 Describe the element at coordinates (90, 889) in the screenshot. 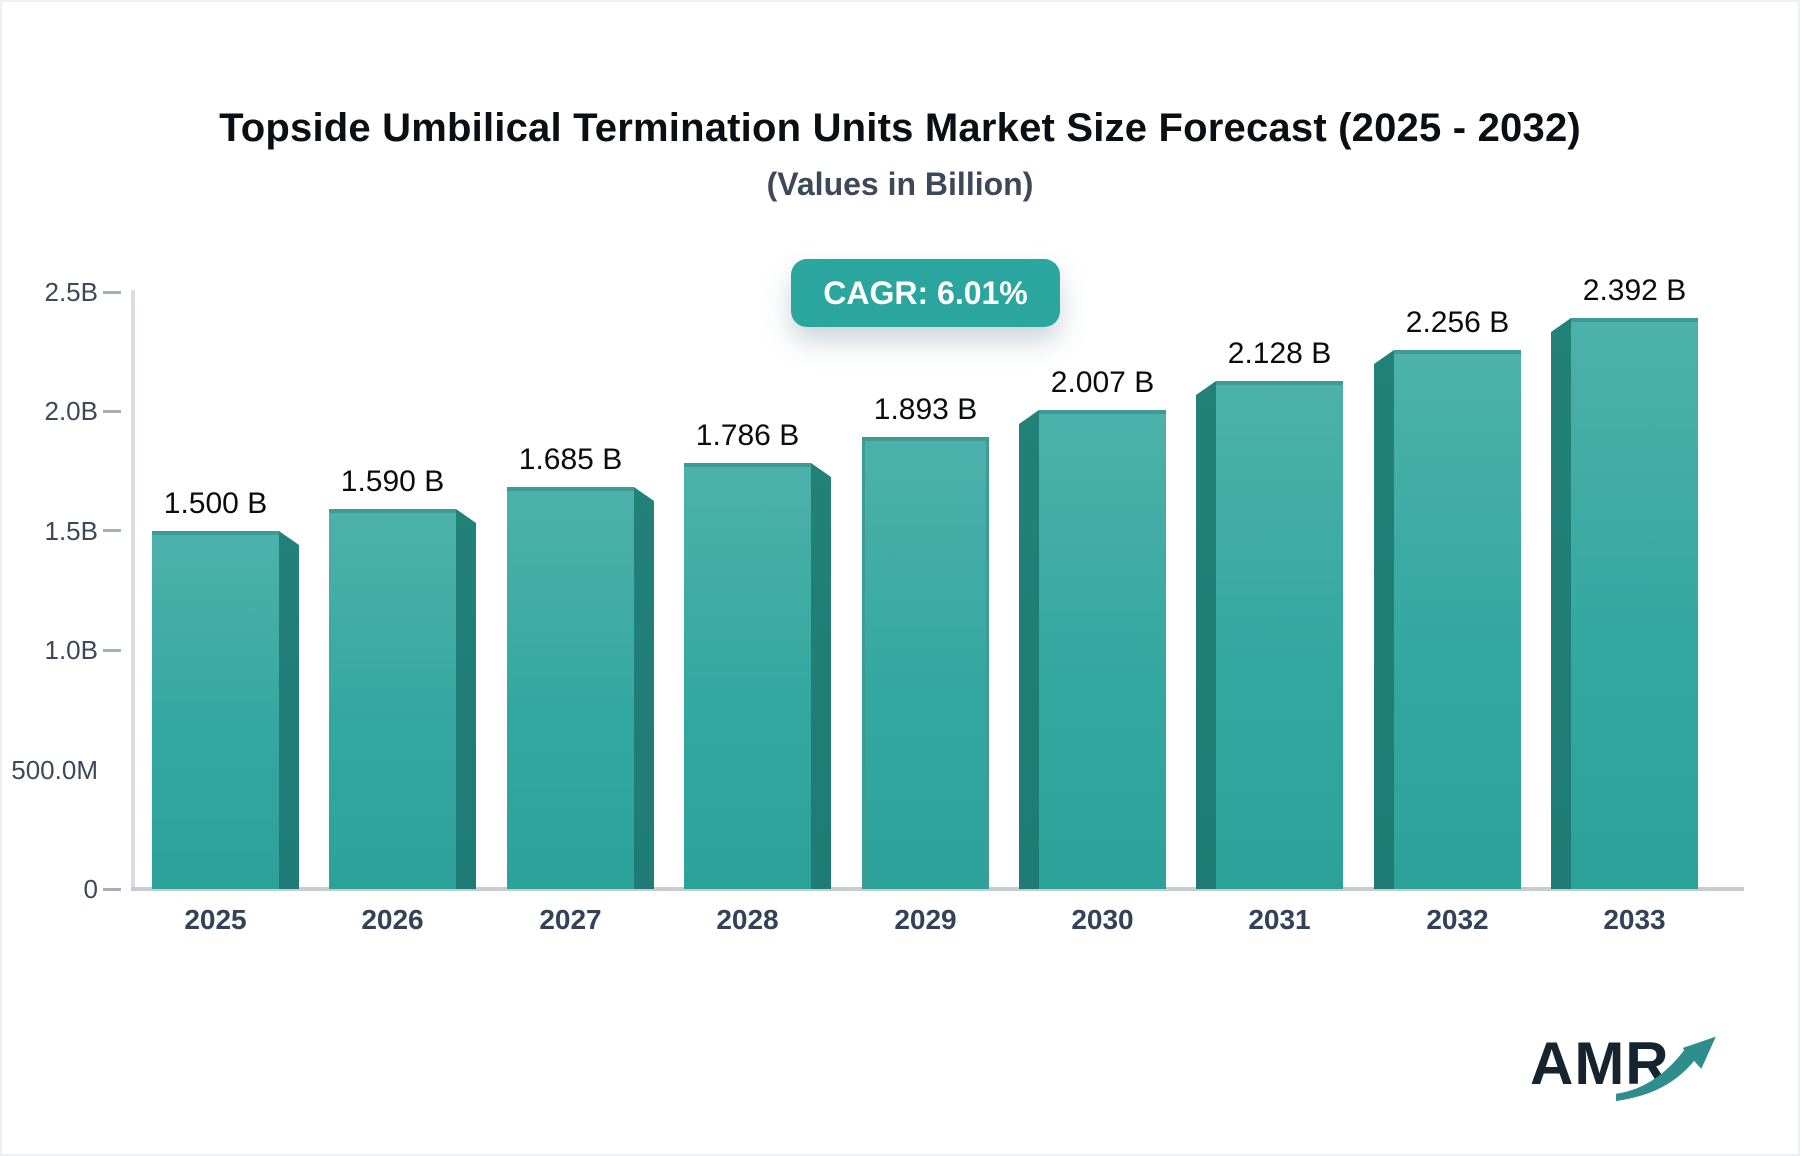

I see `y-tick-label: 0` at that location.